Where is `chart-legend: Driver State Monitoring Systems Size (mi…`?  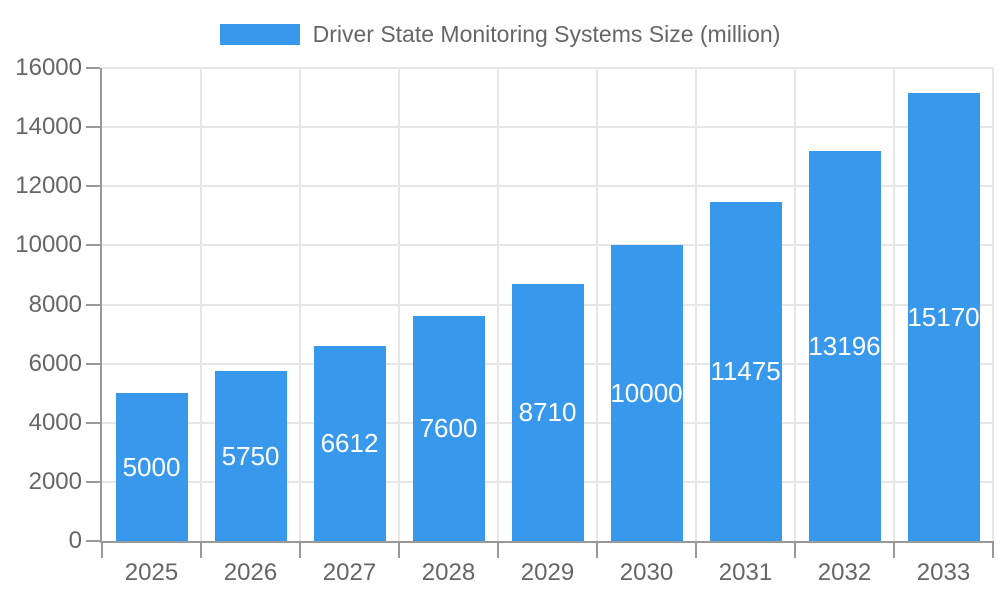 chart-legend: Driver State Monitoring Systems Size (mi… is located at coordinates (500, 34).